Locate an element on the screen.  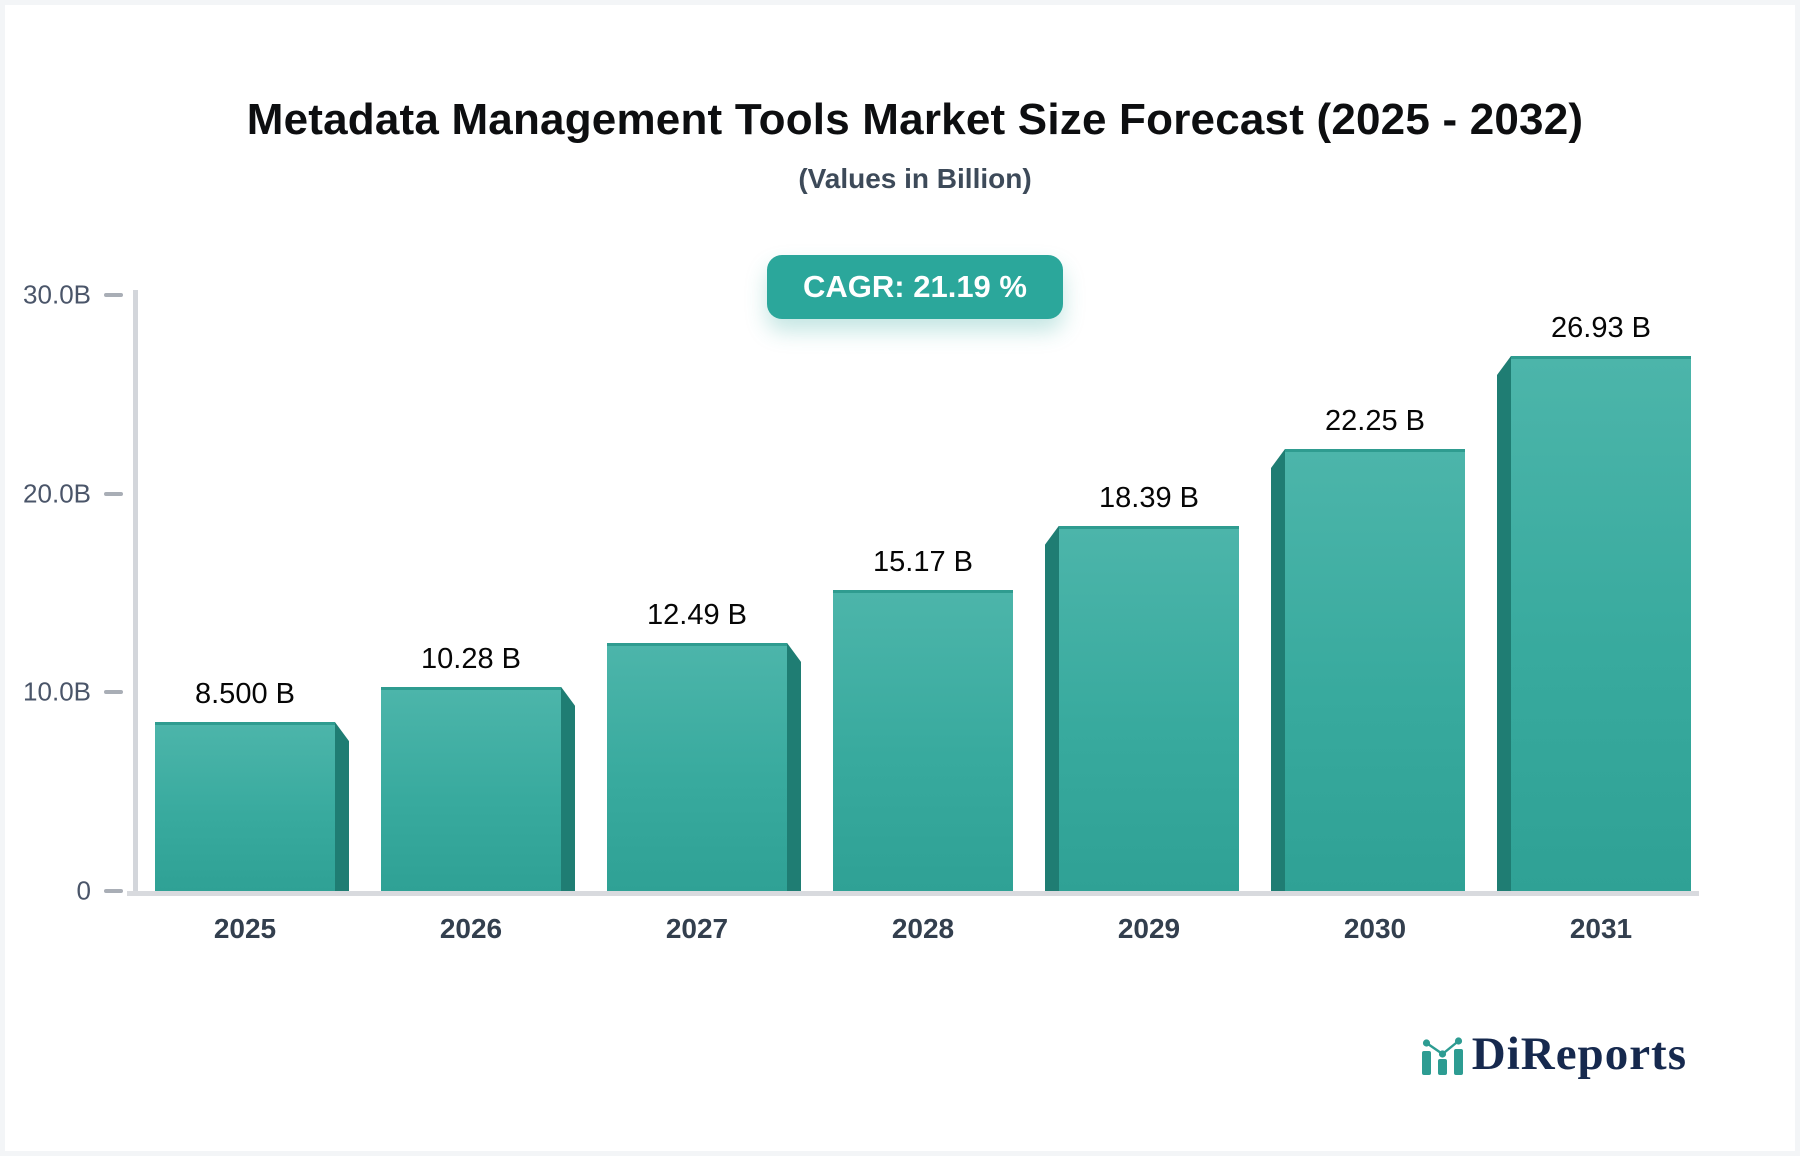
y-axis-line is located at coordinates (135, 590).